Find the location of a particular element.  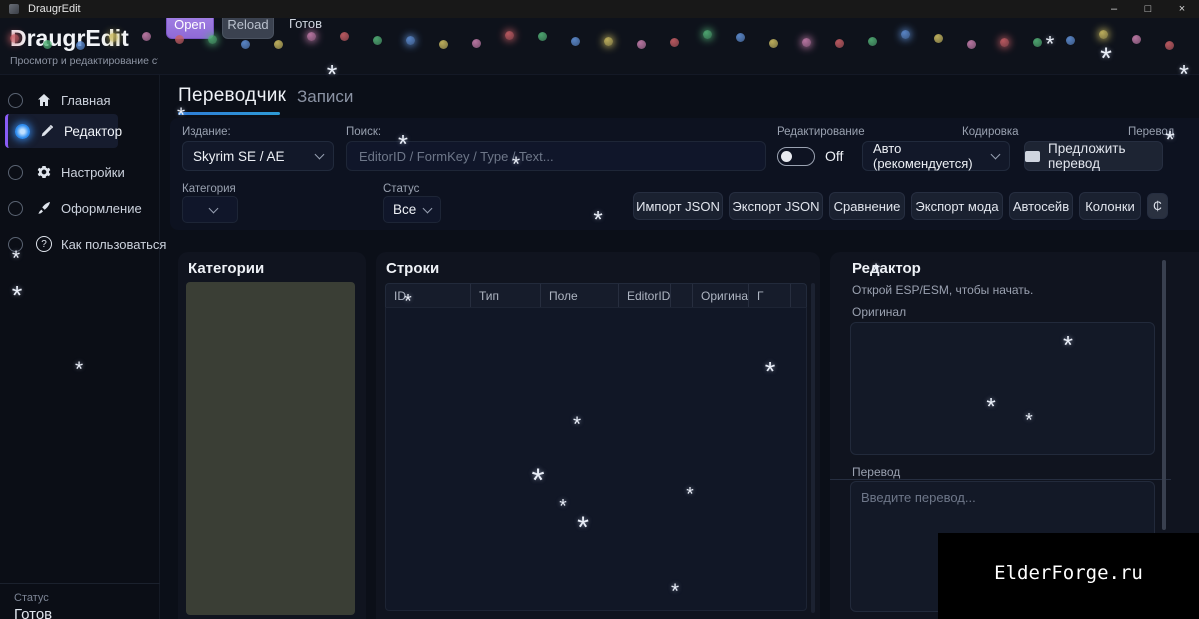

rows-scrollbar is located at coordinates (813, 448).